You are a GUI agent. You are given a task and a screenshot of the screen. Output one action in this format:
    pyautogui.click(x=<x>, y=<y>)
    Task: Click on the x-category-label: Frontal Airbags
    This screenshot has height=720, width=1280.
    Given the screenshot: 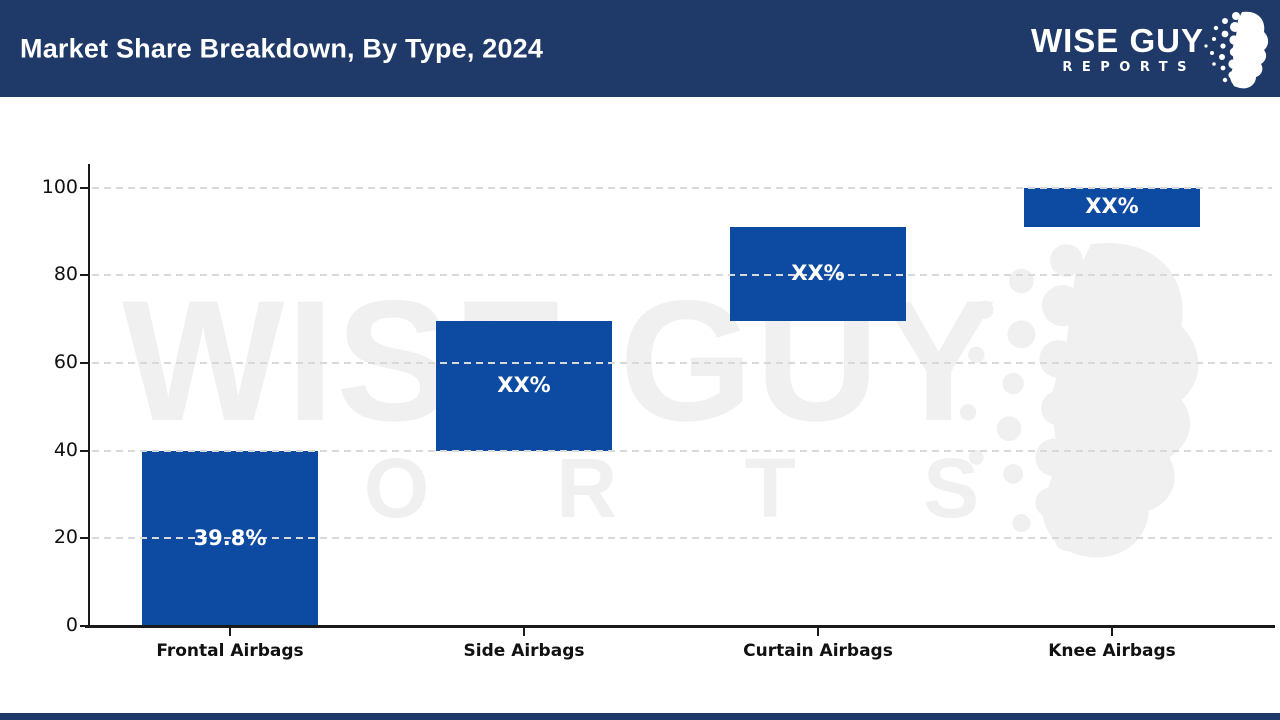 What is the action you would take?
    pyautogui.click(x=230, y=651)
    